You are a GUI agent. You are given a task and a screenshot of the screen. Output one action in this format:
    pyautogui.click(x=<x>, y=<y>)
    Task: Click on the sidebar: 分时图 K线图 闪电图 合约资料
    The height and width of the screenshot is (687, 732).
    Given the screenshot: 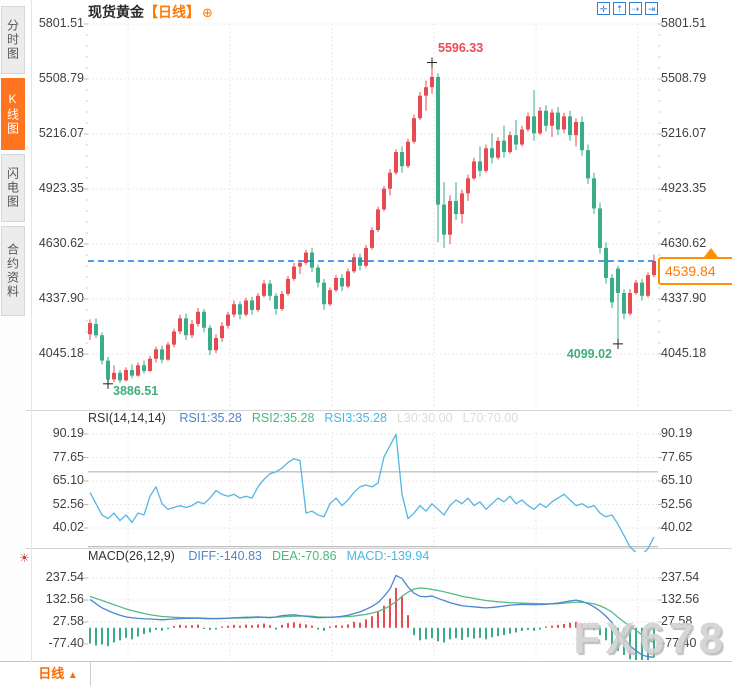 What is the action you would take?
    pyautogui.click(x=12, y=343)
    